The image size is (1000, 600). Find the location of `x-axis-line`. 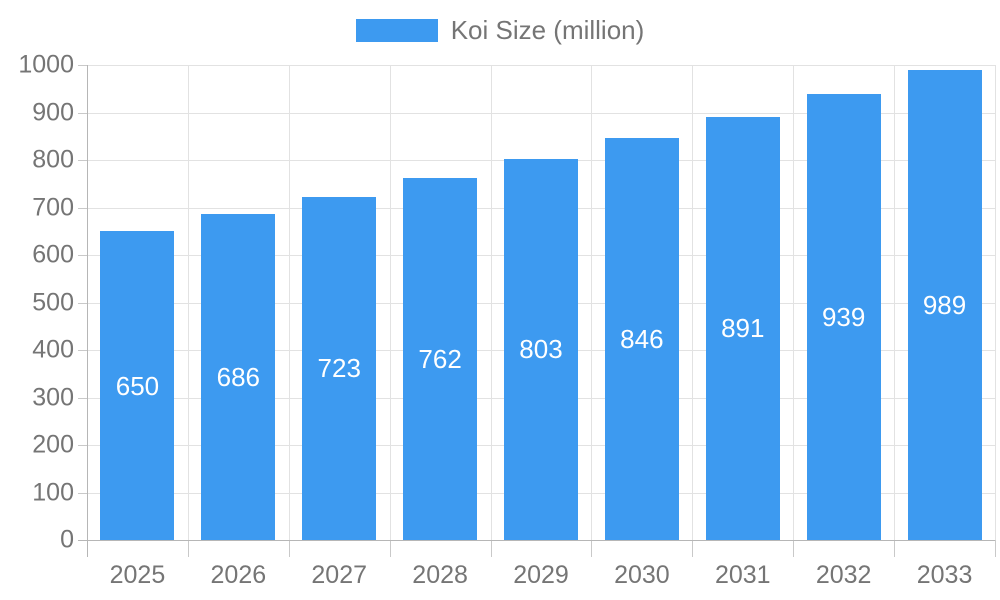

x-axis-line is located at coordinates (536, 540).